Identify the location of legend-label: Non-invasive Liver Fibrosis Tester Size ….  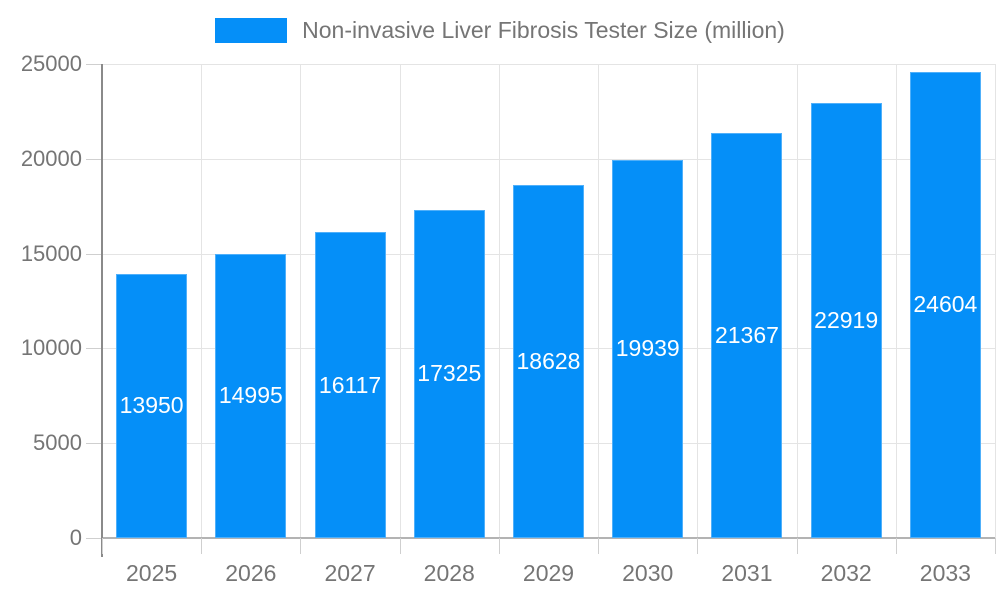
(543, 30).